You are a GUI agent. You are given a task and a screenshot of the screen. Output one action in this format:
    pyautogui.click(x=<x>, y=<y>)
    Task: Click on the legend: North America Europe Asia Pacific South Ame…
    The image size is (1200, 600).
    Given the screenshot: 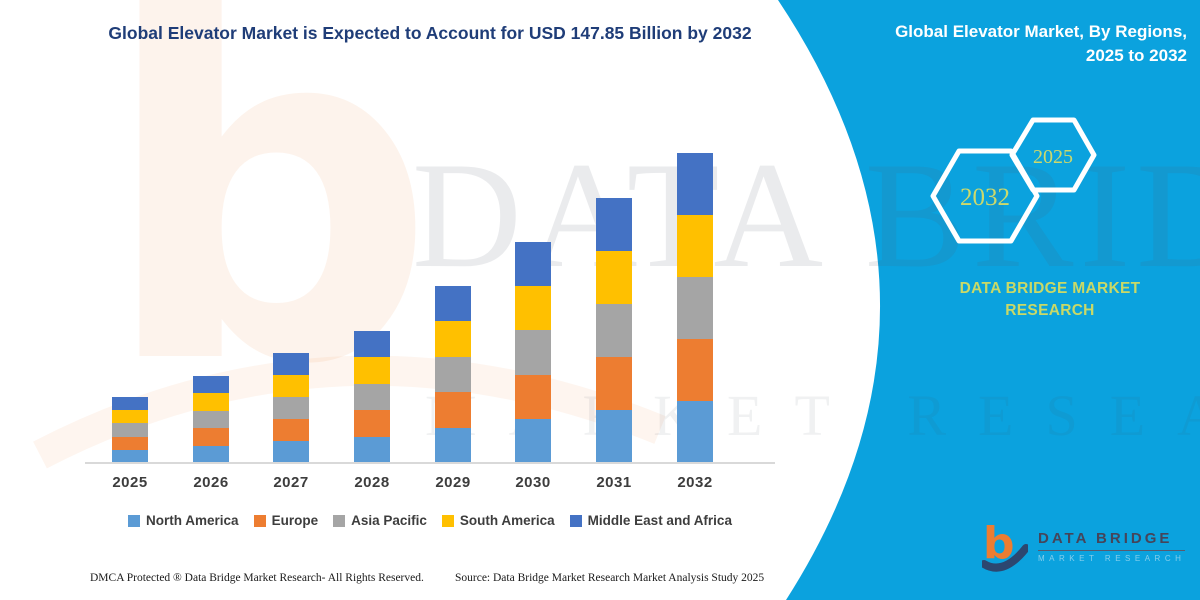 What is the action you would take?
    pyautogui.click(x=430, y=520)
    